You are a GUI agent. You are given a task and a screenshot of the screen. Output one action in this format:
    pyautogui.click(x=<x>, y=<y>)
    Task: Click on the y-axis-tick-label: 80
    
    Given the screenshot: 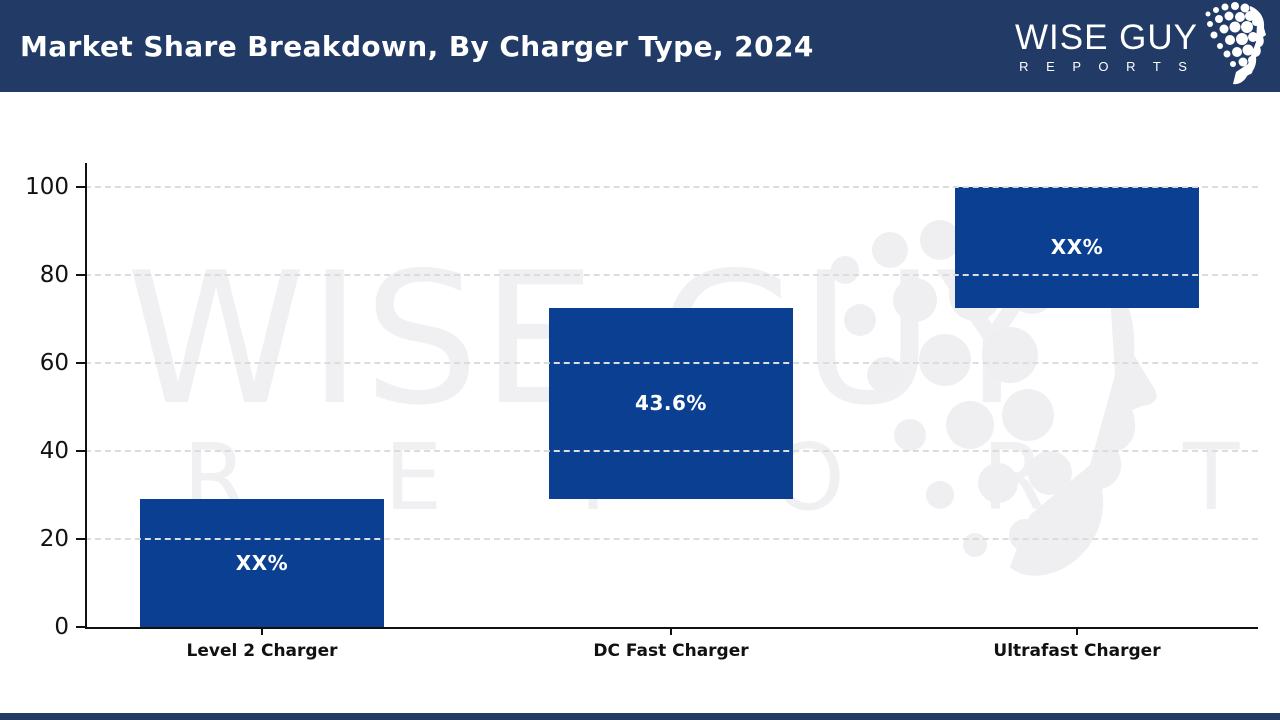 What is the action you would take?
    pyautogui.click(x=54, y=275)
    